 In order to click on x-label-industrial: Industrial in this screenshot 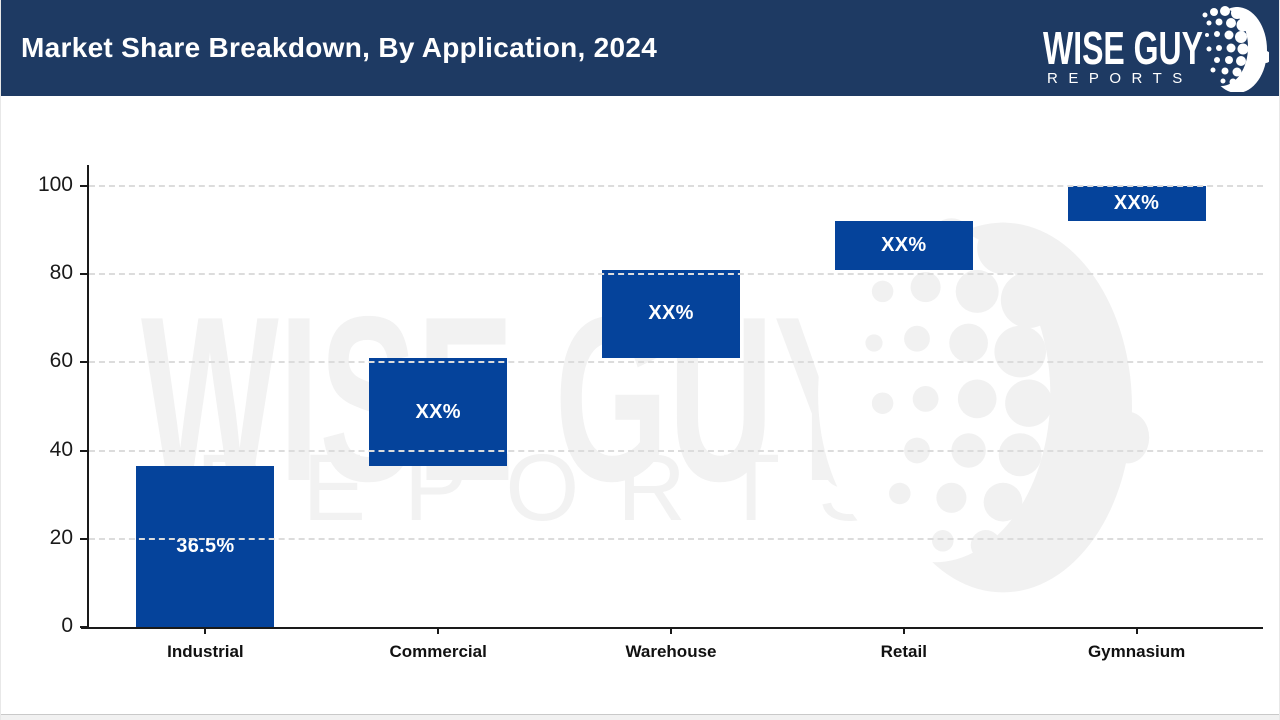, I will do `click(205, 651)`.